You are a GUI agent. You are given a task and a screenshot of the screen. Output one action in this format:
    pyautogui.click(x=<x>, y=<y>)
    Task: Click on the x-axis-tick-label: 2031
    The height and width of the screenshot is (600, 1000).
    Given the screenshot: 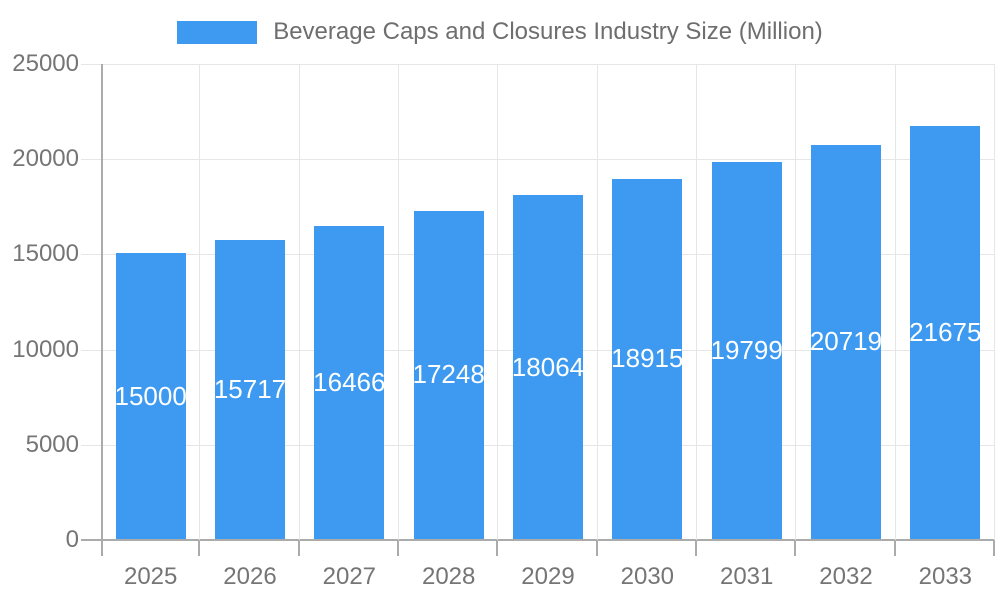 What is the action you would take?
    pyautogui.click(x=746, y=576)
    